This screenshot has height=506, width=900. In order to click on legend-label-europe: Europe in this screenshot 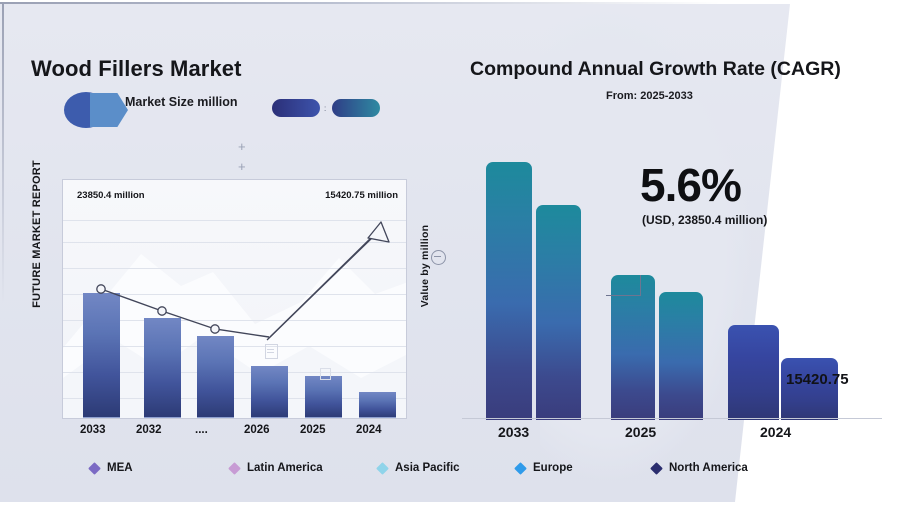, I will do `click(553, 468)`.